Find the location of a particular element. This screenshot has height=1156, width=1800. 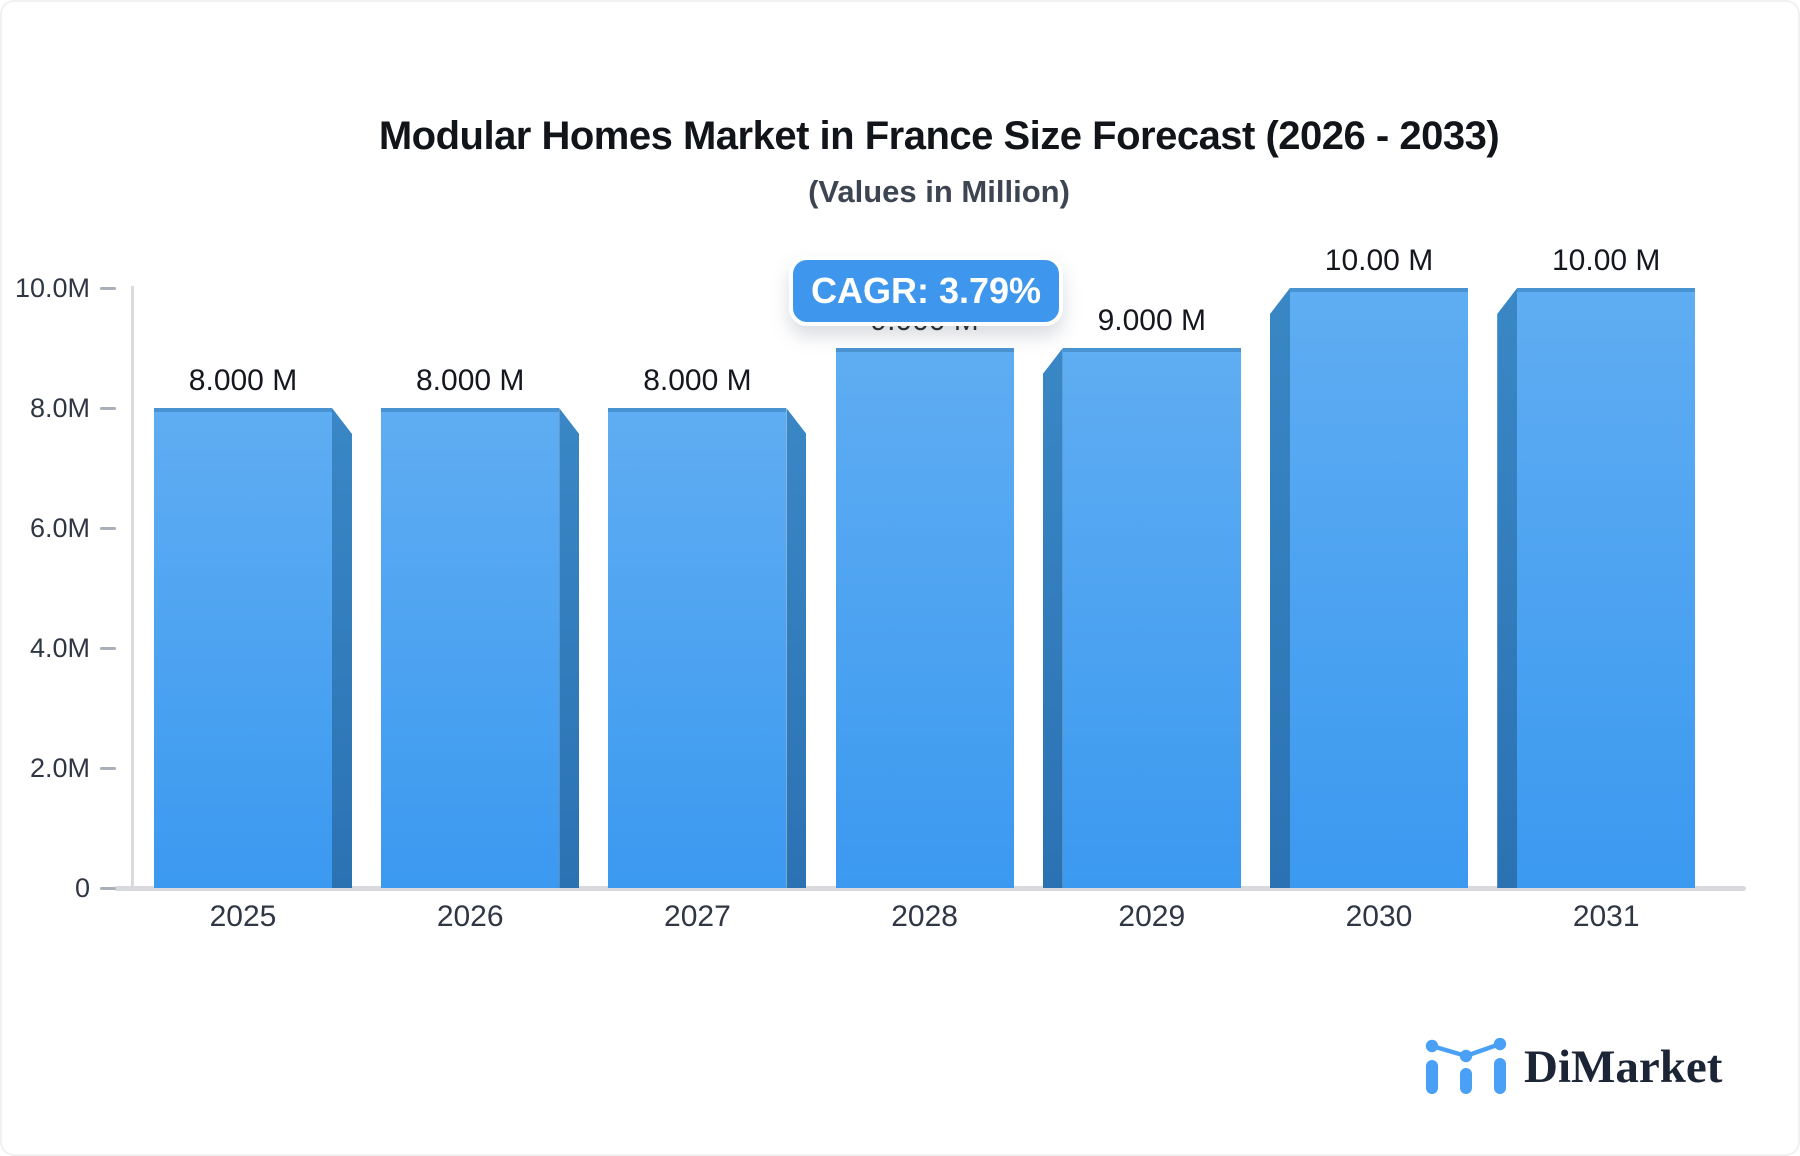

bar-2027 is located at coordinates (697, 648).